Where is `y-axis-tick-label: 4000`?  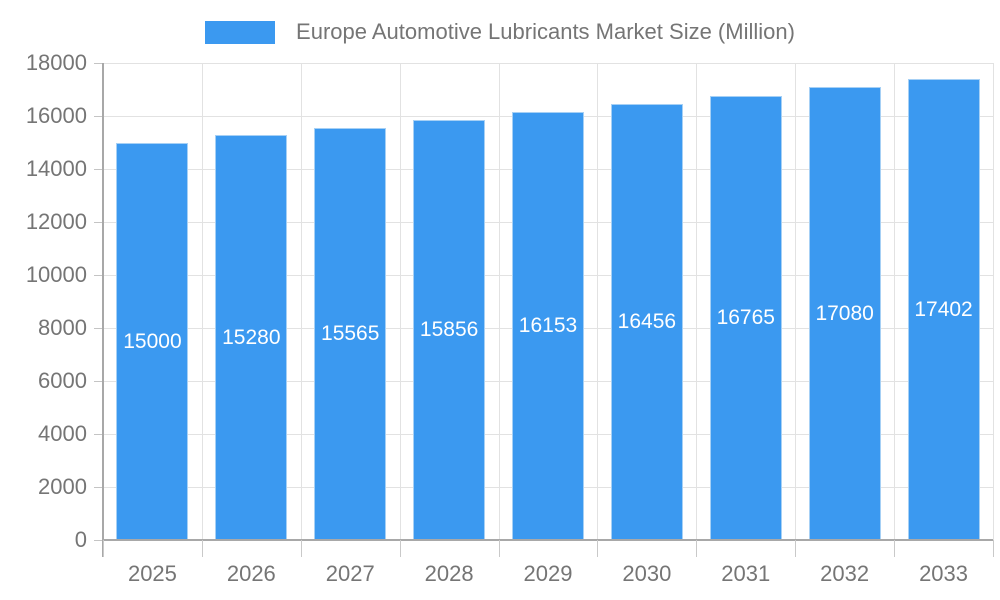 y-axis-tick-label: 4000 is located at coordinates (62, 433).